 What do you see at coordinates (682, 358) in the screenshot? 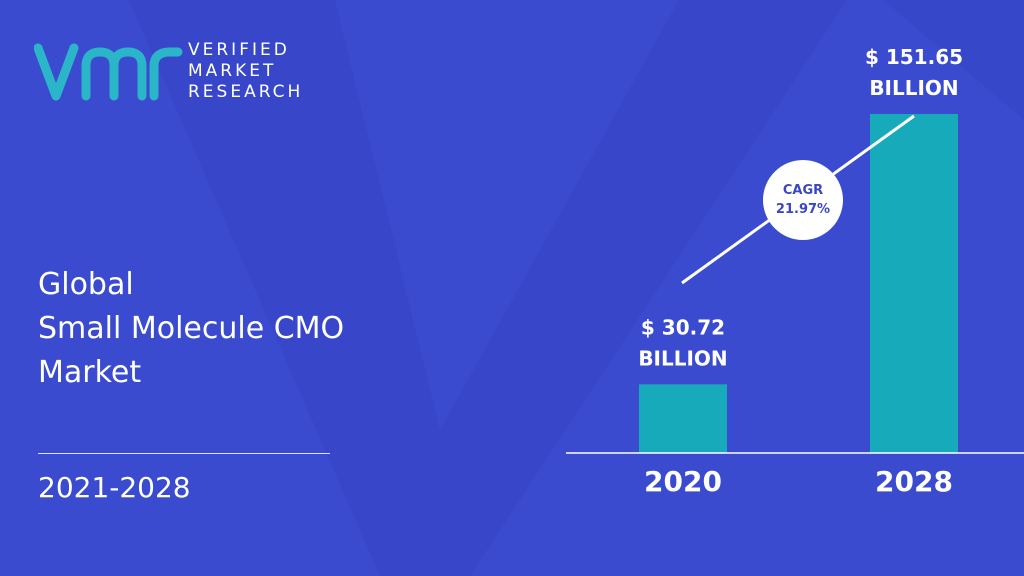
I see `value-label-2020-line-2: BILLION` at bounding box center [682, 358].